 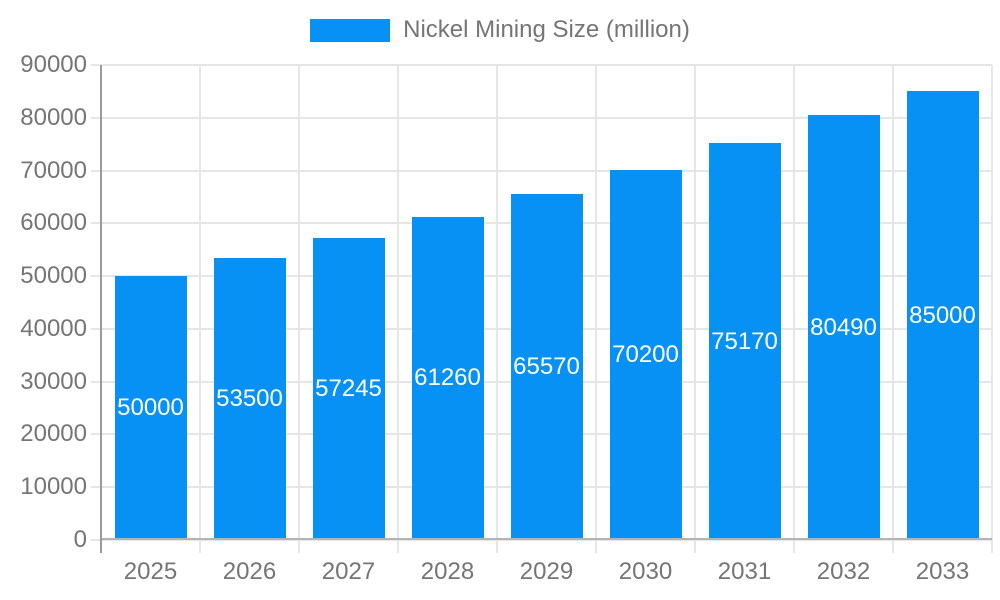 I want to click on bar-value-label: 80490, so click(x=843, y=327).